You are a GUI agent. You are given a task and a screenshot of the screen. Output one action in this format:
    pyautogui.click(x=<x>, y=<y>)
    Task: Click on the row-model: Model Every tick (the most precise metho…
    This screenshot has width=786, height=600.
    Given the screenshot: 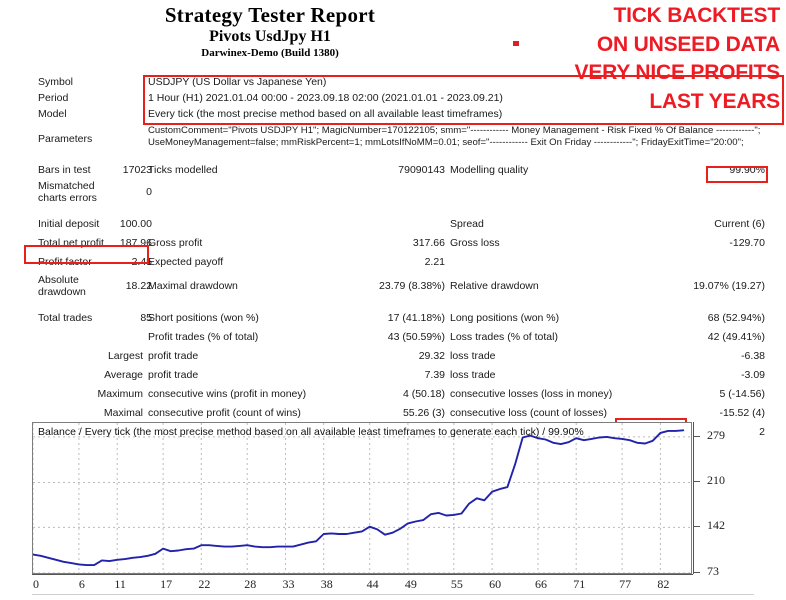 What is the action you would take?
    pyautogui.click(x=393, y=115)
    